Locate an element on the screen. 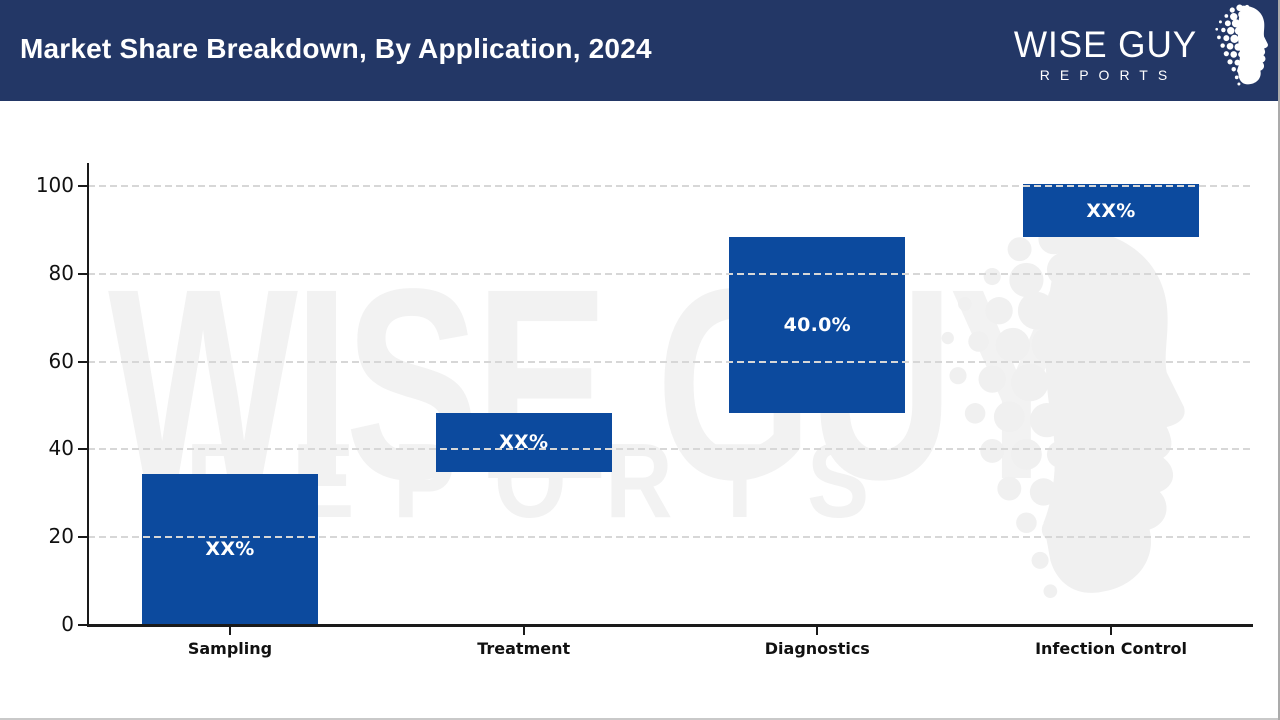  bar-treatment is located at coordinates (523, 442).